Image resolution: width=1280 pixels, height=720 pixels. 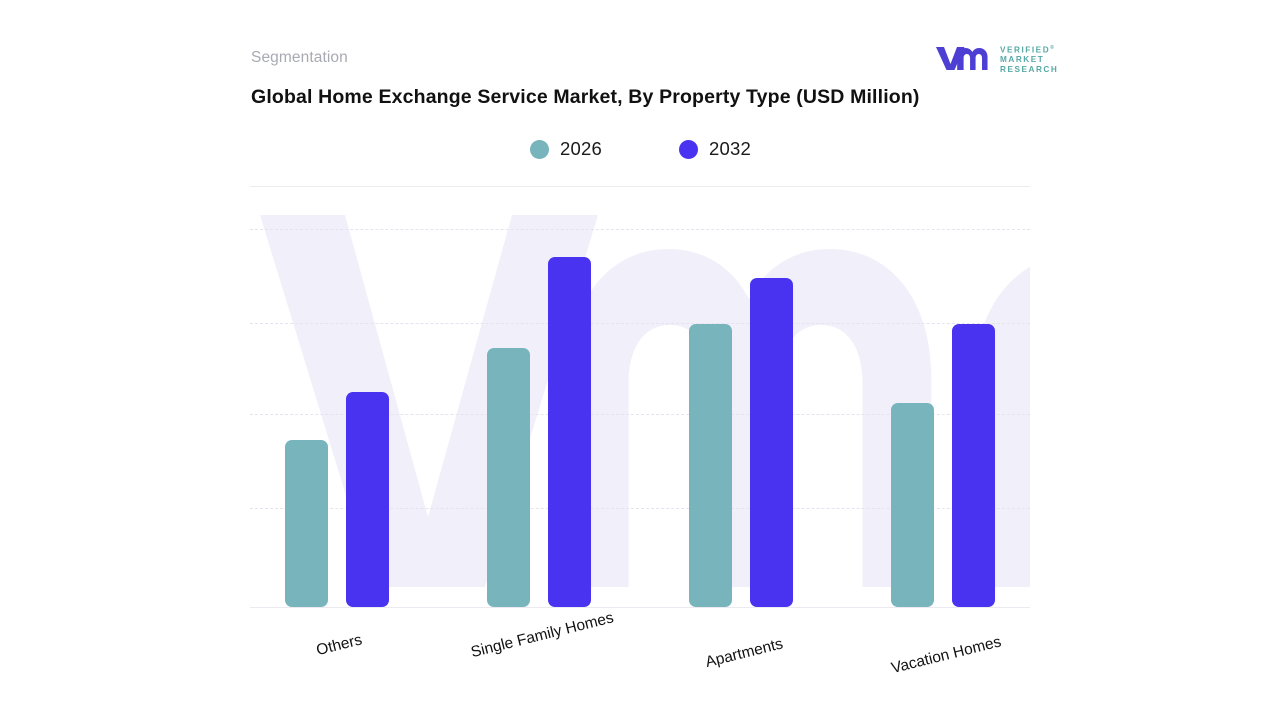 What do you see at coordinates (710, 465) in the screenshot?
I see `bar-apartments-2026` at bounding box center [710, 465].